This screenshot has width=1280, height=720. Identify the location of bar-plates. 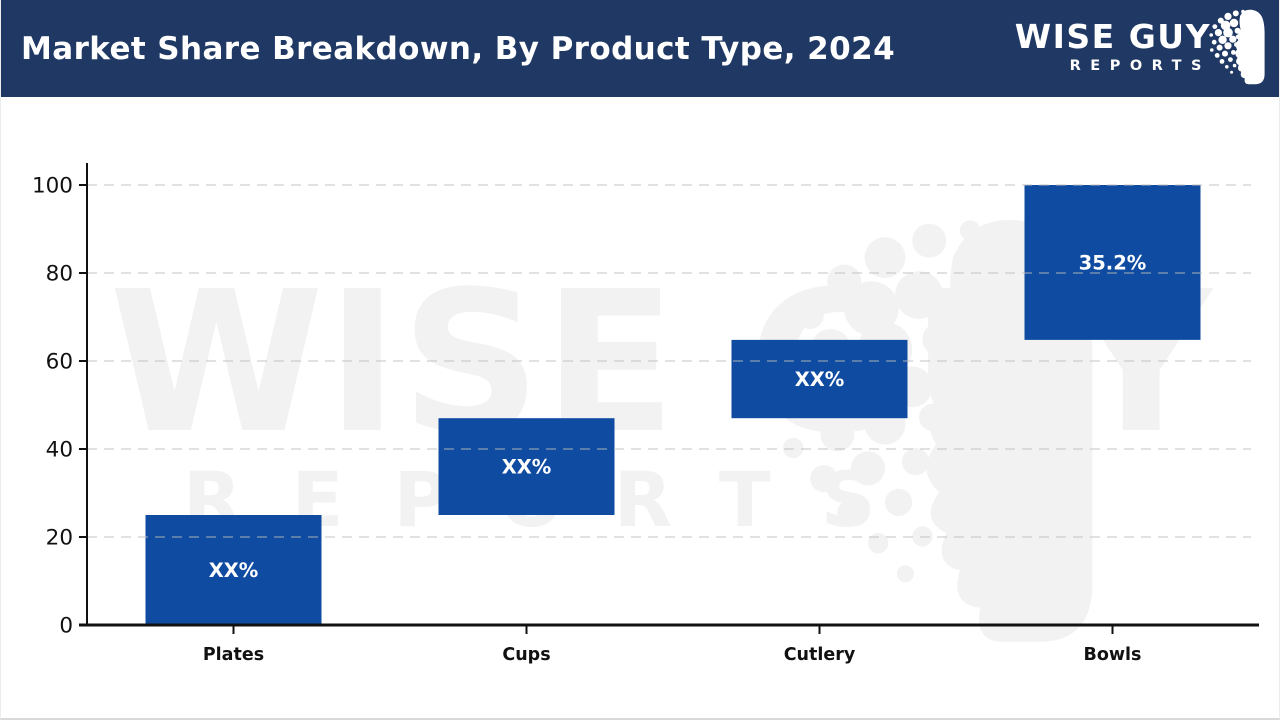
(233, 570).